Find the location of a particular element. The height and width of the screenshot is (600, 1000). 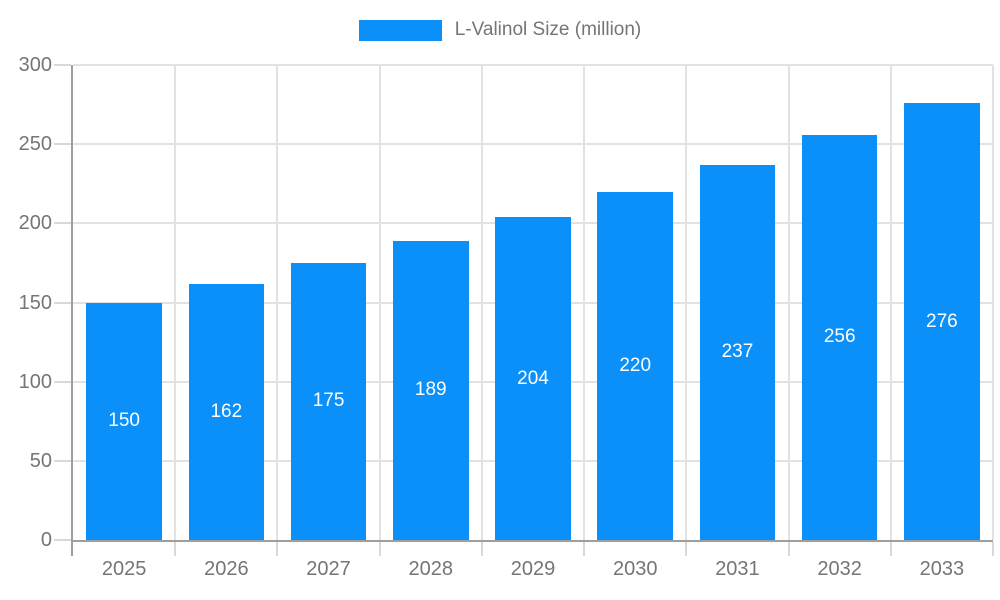

x-tick-label: 2032 is located at coordinates (839, 569).